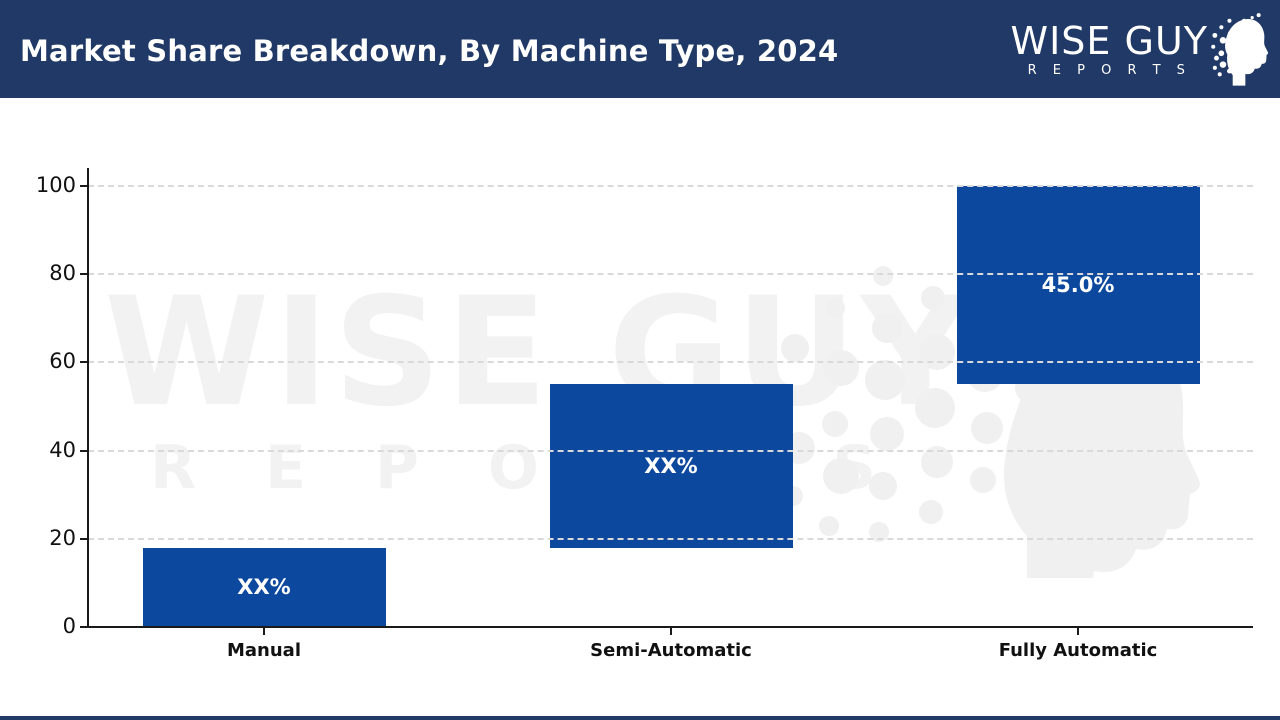 Image resolution: width=1280 pixels, height=720 pixels. I want to click on bar-semi-automatic, so click(671, 466).